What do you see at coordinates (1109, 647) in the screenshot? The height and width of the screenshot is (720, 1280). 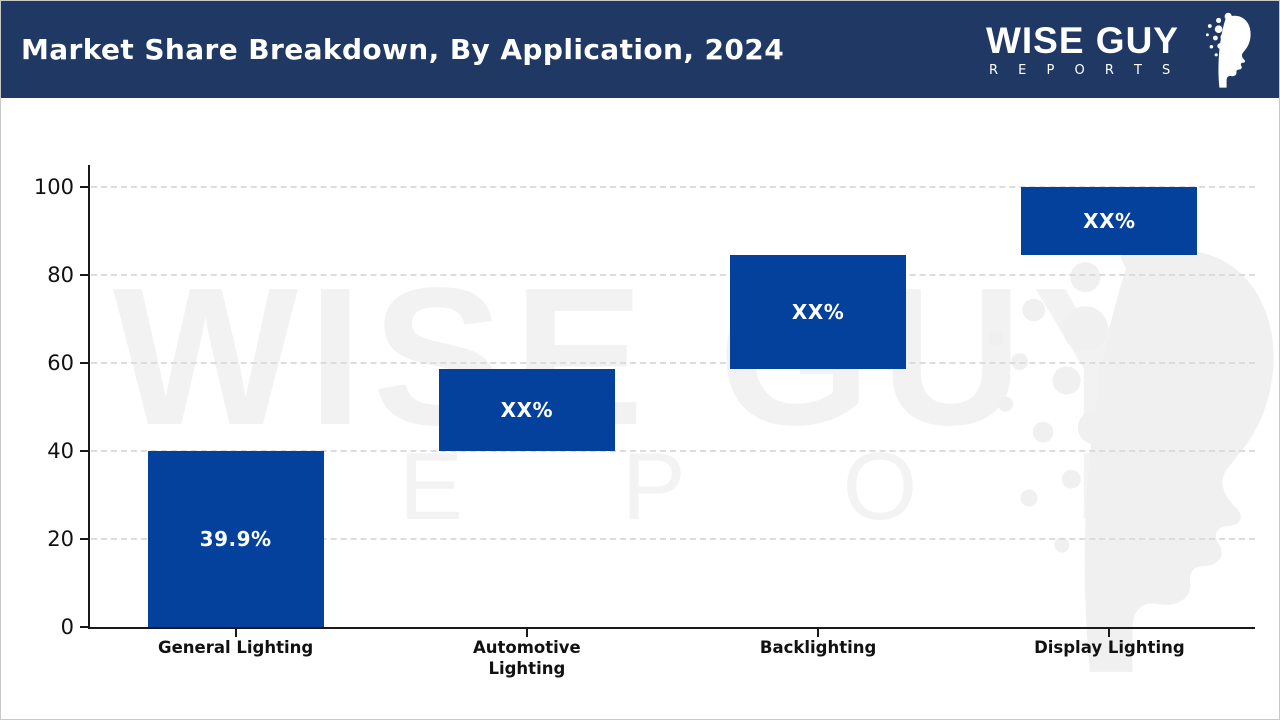 I see `x-category-label: Display Lighting` at bounding box center [1109, 647].